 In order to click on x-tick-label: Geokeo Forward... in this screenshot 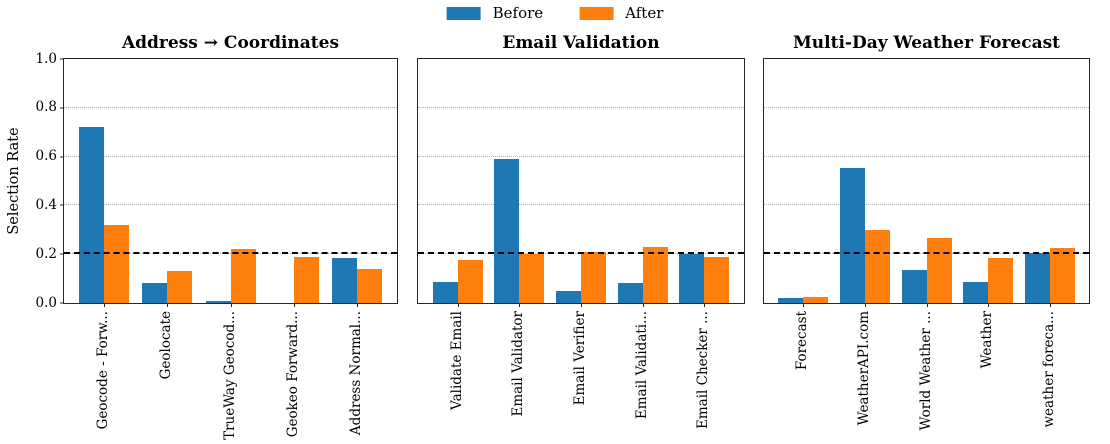, I will do `click(292, 374)`.